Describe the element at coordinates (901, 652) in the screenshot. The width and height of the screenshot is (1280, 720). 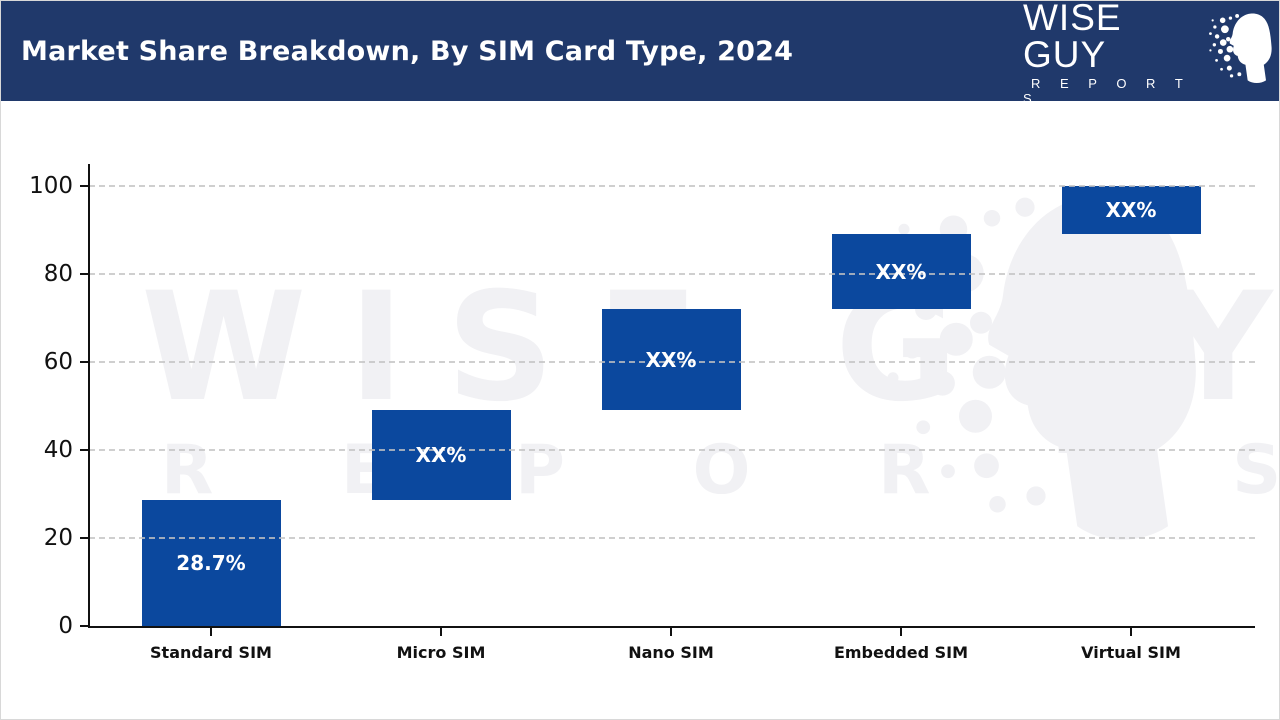
I see `x-category-label: Embedded SIM` at that location.